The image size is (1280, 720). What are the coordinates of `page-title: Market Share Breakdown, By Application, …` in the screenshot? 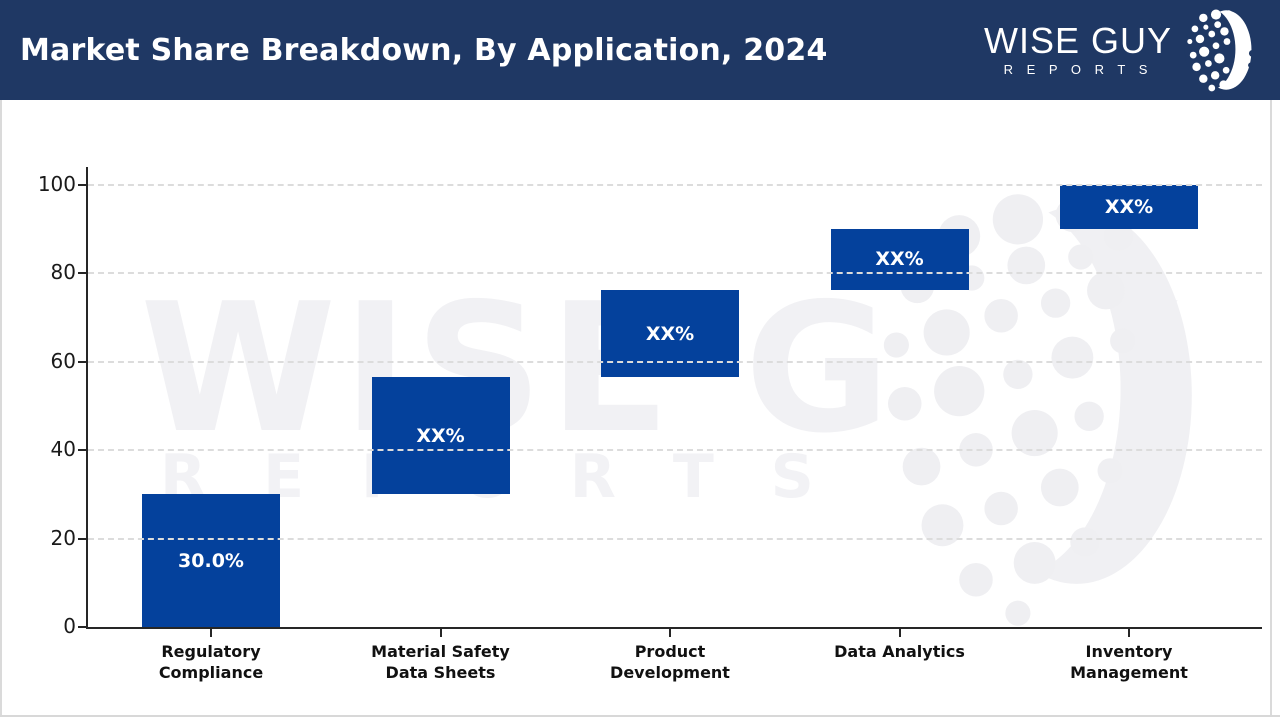 It's located at (424, 50).